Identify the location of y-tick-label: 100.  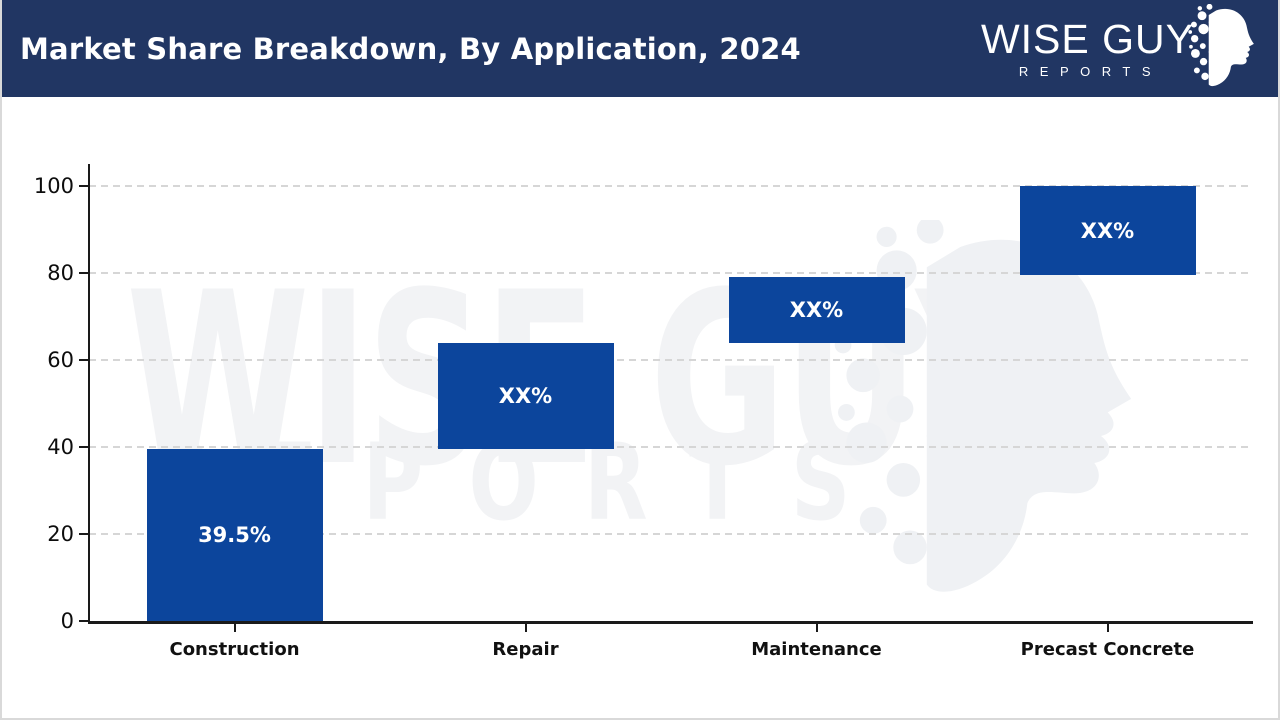
(53, 186).